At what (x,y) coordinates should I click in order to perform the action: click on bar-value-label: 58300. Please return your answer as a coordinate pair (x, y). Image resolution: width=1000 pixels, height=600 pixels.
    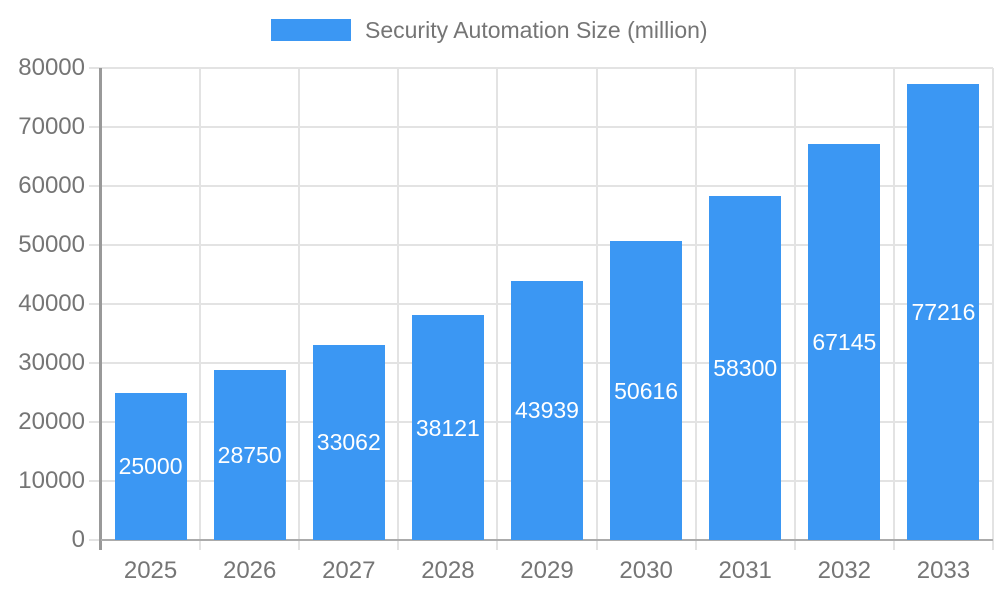
    Looking at the image, I should click on (745, 368).